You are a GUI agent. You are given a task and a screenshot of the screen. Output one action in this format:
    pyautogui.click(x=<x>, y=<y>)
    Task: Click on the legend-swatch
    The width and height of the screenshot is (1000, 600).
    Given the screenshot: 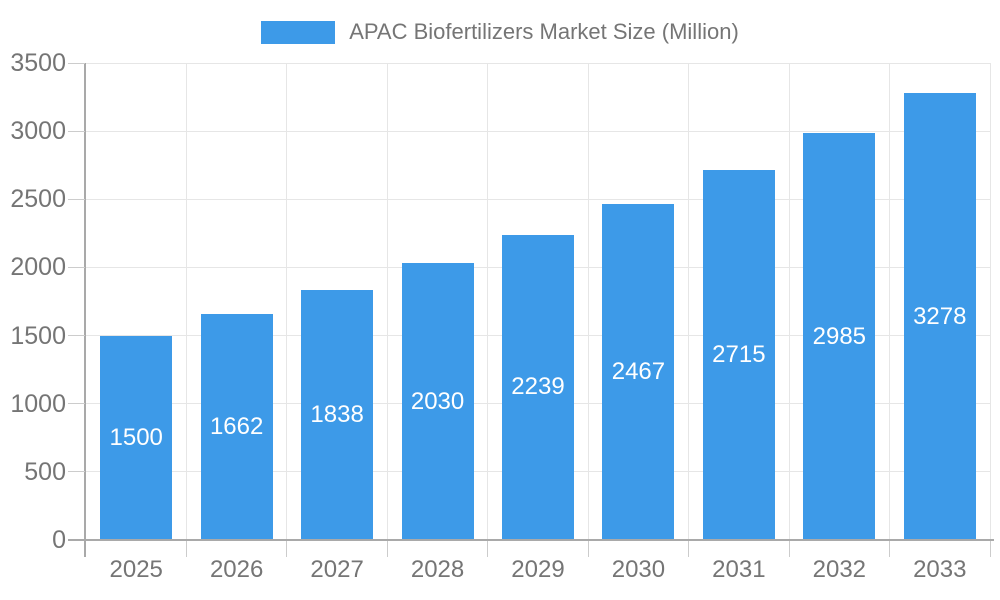 What is the action you would take?
    pyautogui.click(x=298, y=32)
    